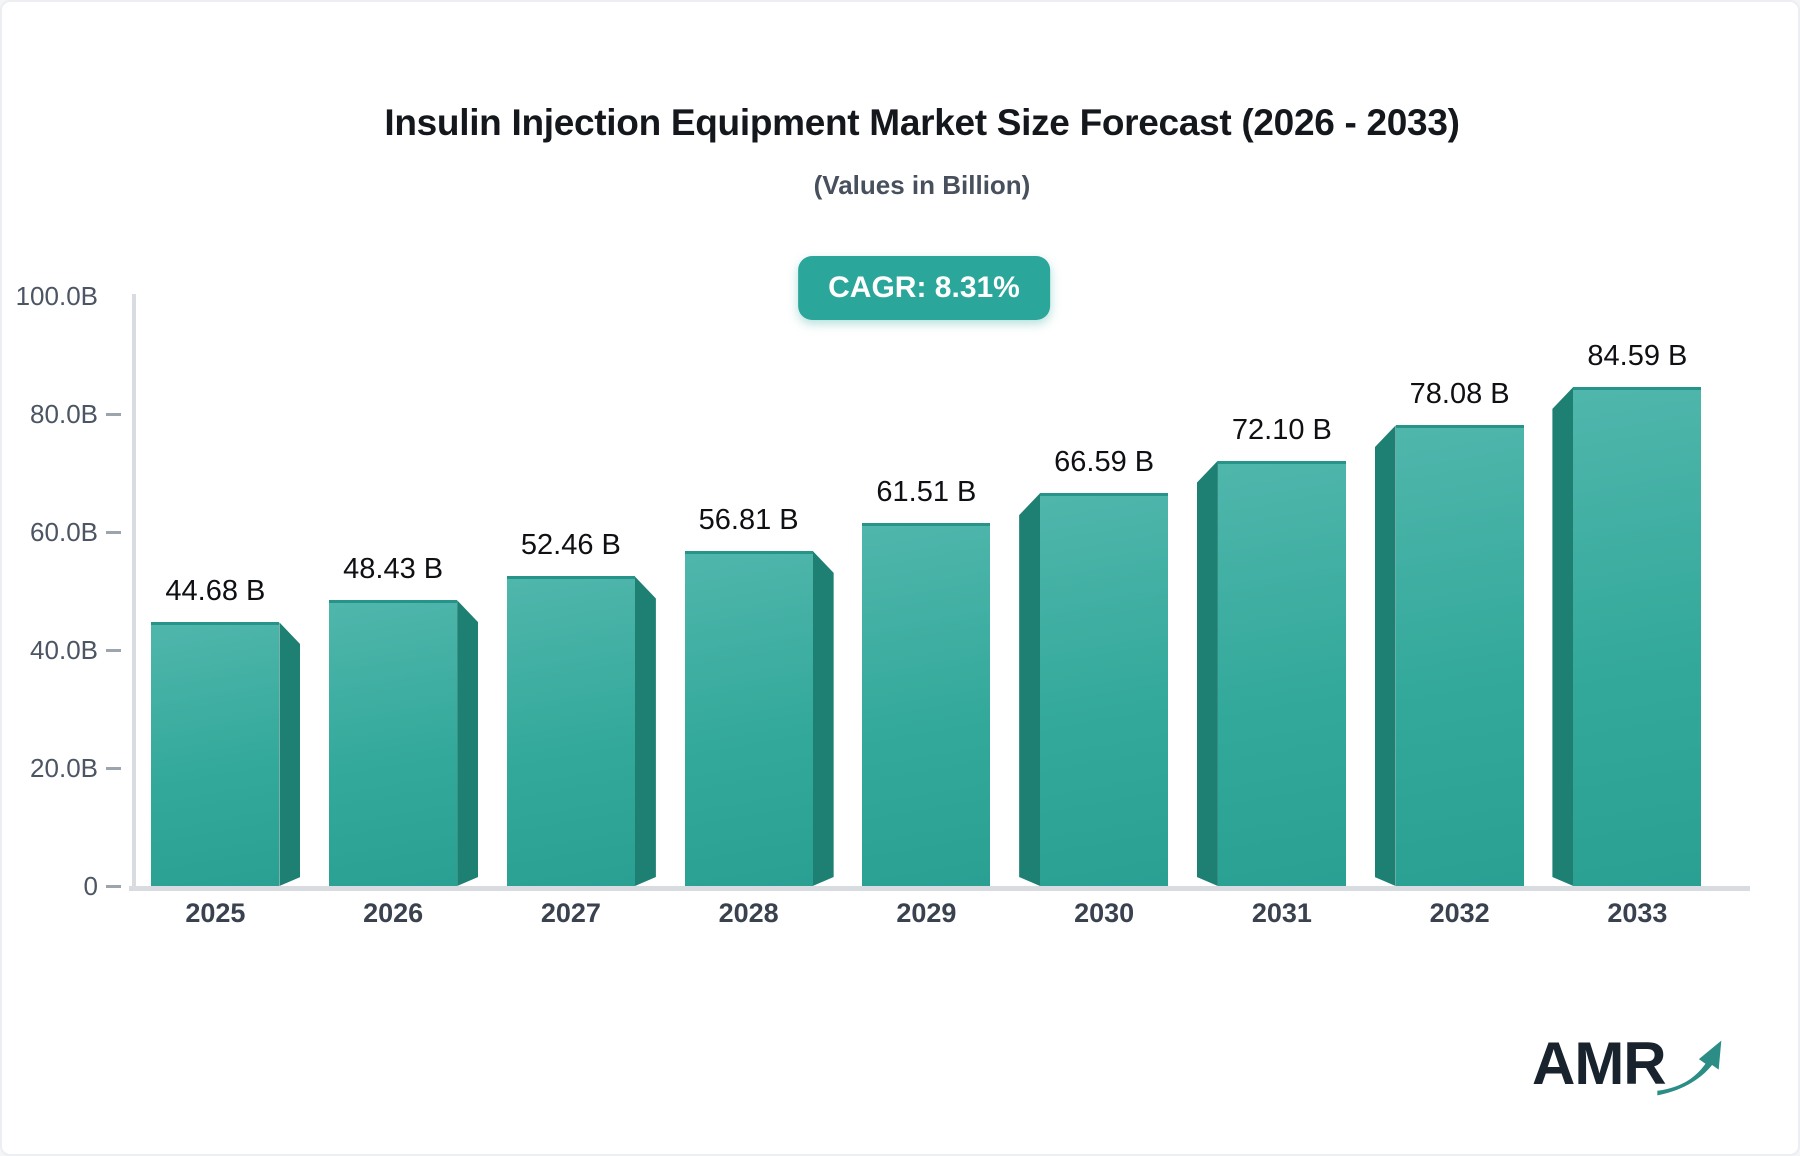 The width and height of the screenshot is (1800, 1156). I want to click on bar-value-label: 84.59 B, so click(1637, 355).